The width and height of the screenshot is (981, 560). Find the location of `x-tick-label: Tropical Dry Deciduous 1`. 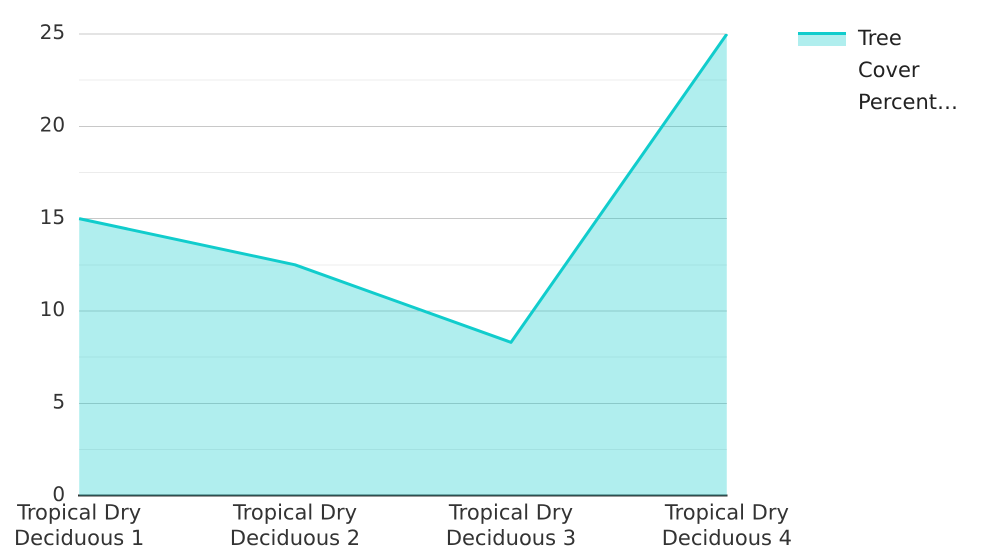

x-tick-label: Tropical Dry Deciduous 1 is located at coordinates (79, 525).